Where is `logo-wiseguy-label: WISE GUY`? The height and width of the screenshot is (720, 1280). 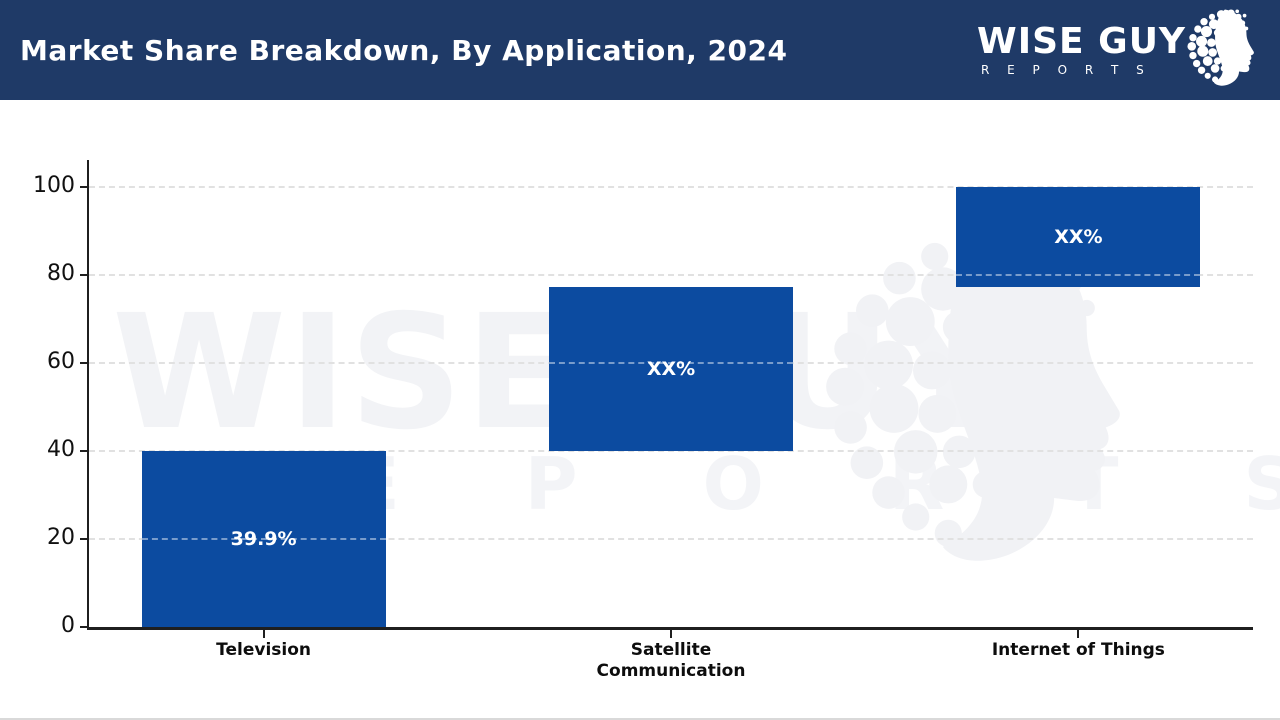 logo-wiseguy-label: WISE GUY is located at coordinates (1081, 41).